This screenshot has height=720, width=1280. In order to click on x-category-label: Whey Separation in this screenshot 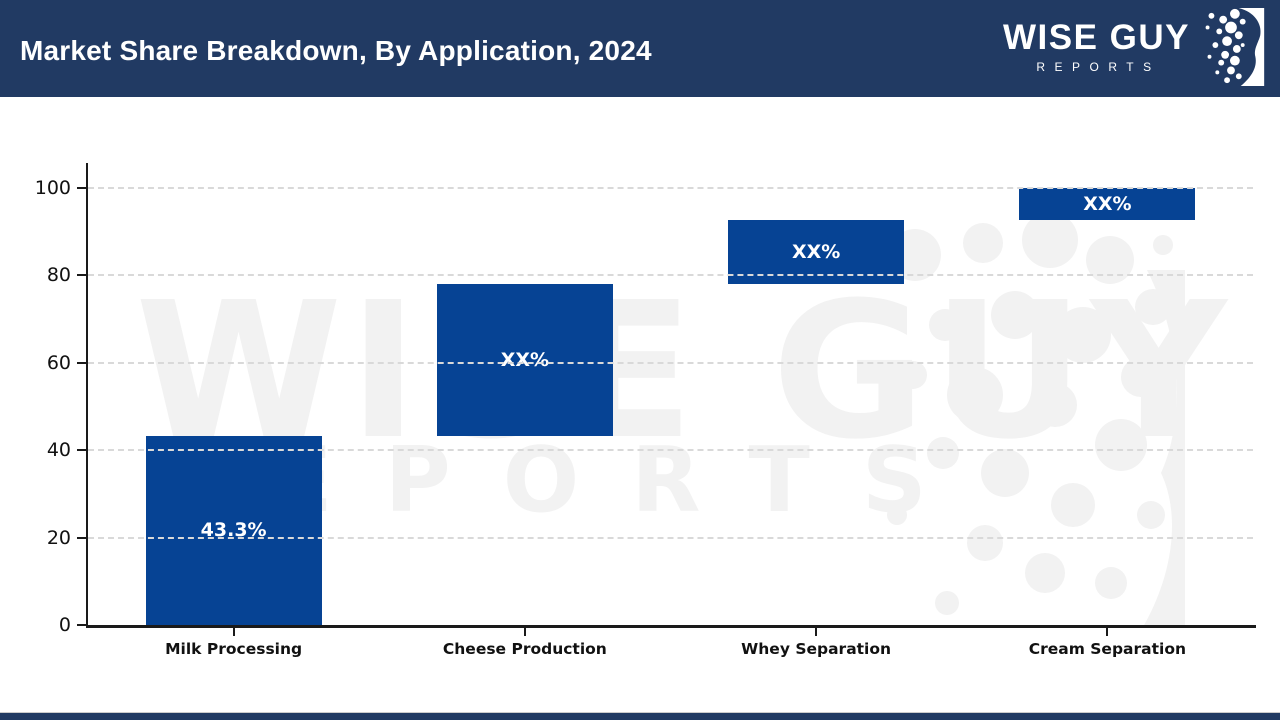, I will do `click(816, 649)`.